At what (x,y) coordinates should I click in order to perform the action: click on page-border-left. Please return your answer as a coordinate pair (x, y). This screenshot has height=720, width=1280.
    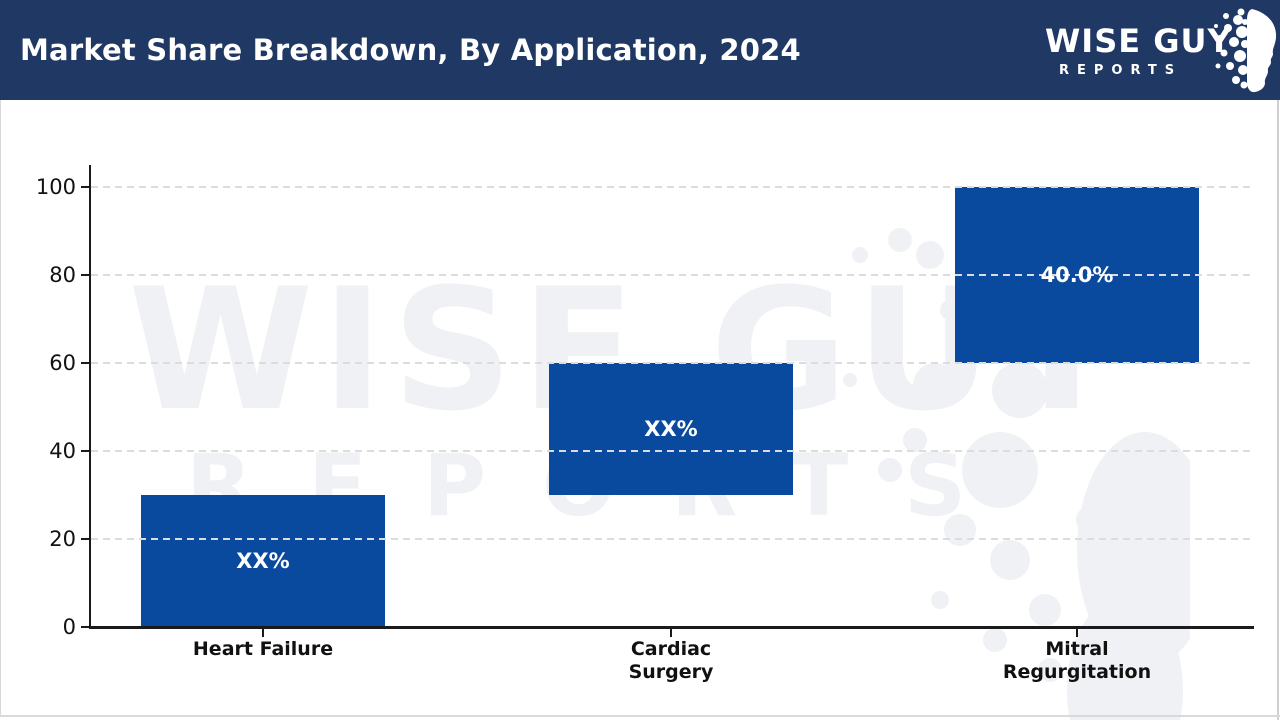
    Looking at the image, I should click on (0, 408).